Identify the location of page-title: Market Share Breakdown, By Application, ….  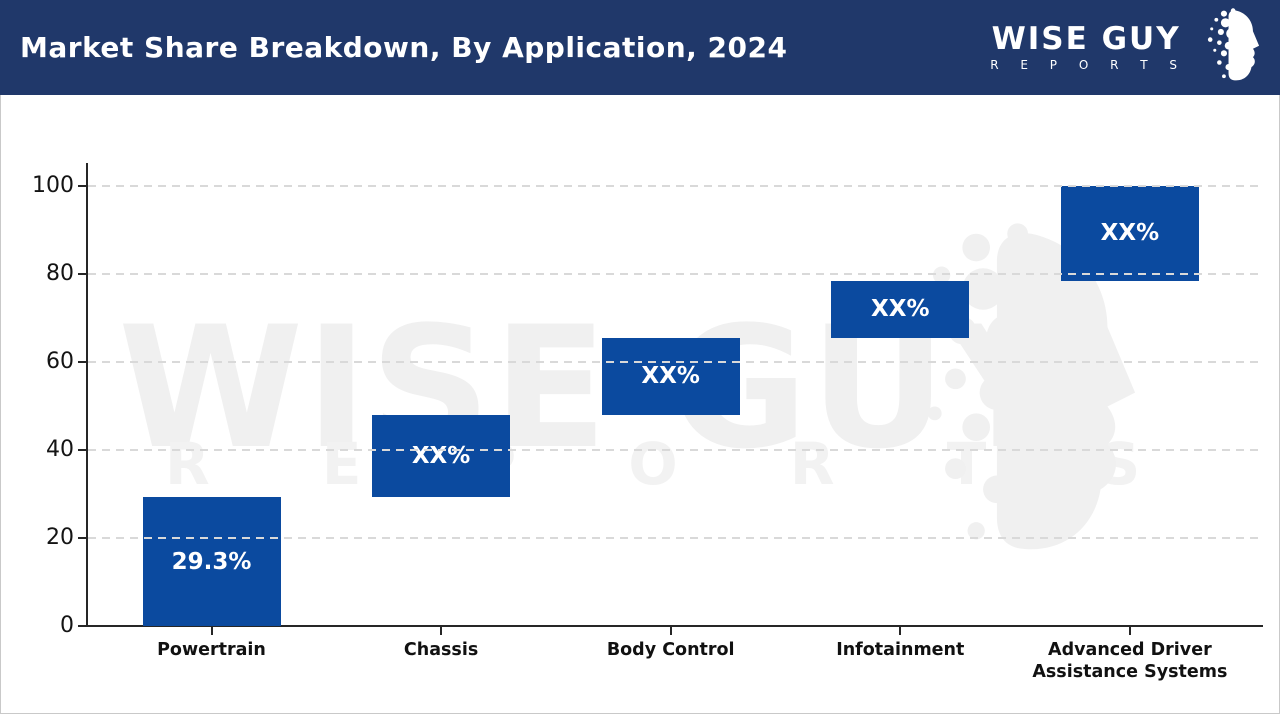
(404, 47).